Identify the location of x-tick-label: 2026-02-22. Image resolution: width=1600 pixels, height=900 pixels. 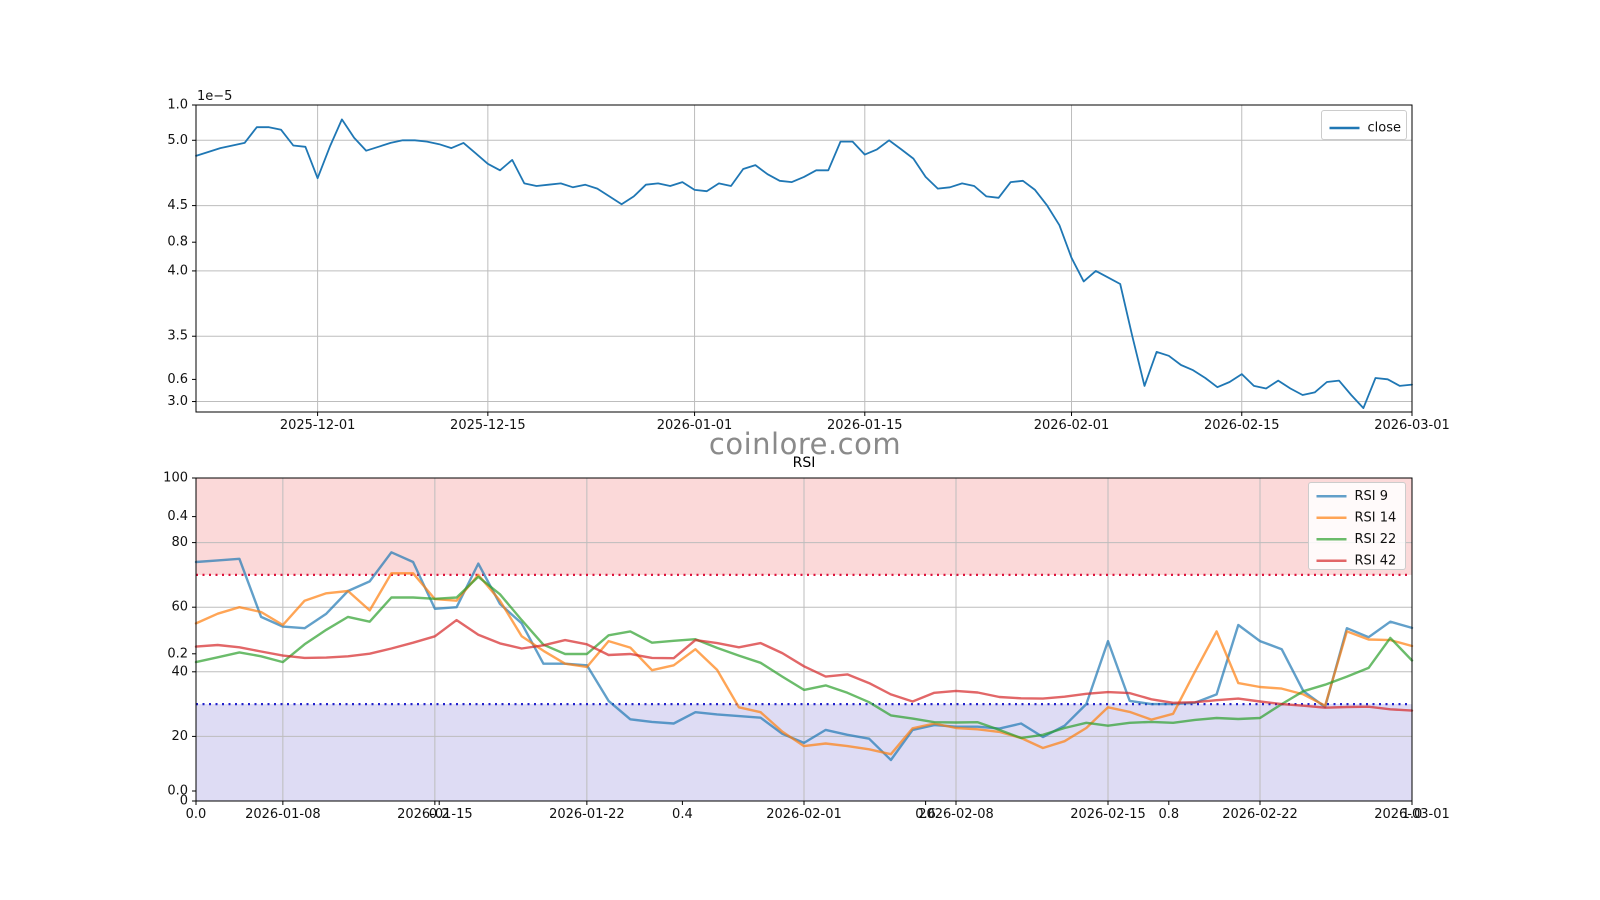
(1260, 814).